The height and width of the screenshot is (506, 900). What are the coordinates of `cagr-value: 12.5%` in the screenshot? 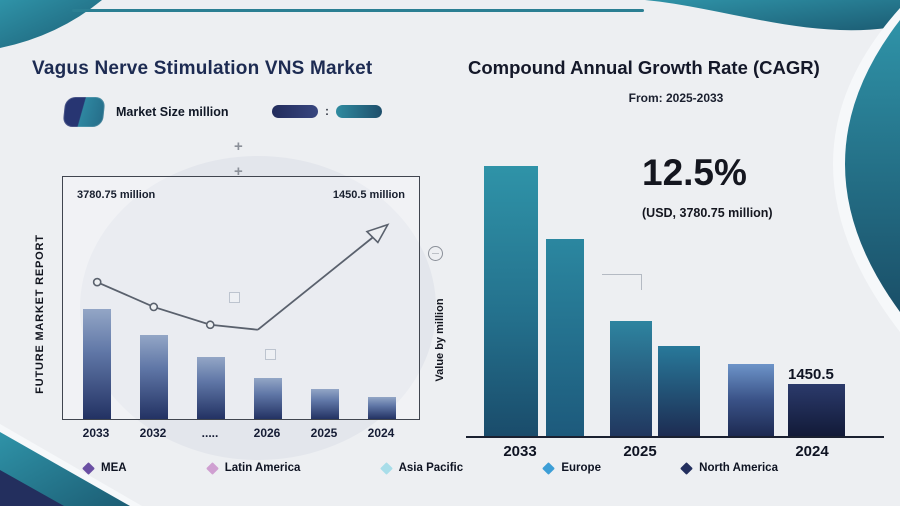 It's located at (694, 172).